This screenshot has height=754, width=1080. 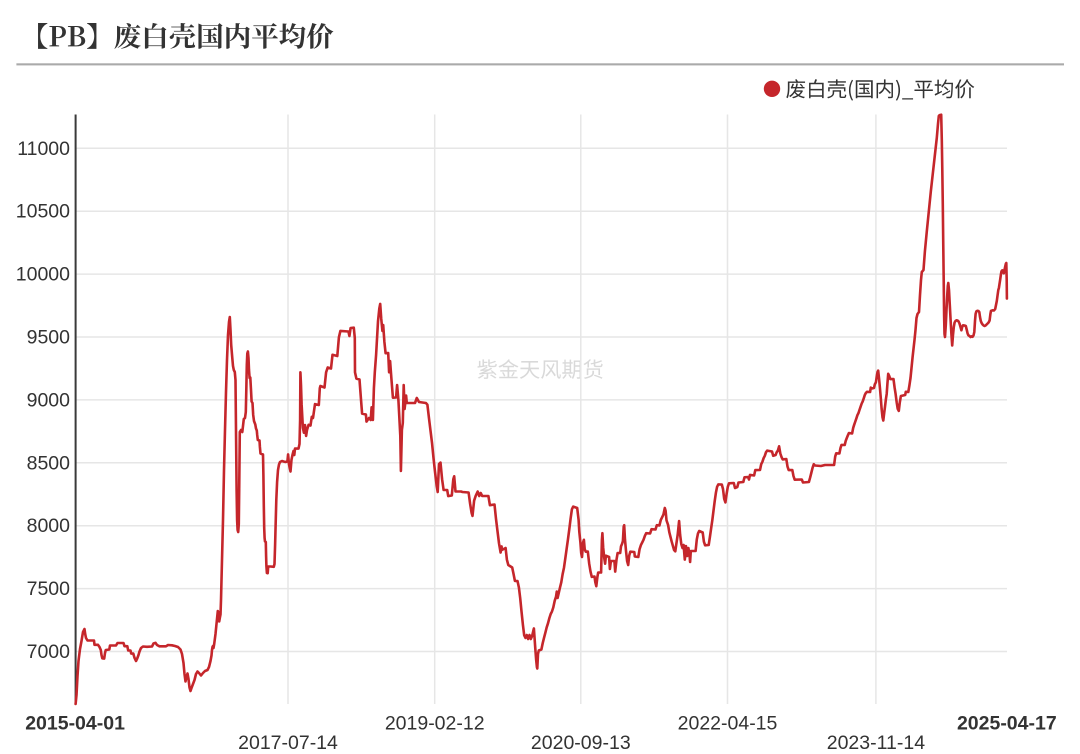 What do you see at coordinates (288, 743) in the screenshot?
I see `svg-text: 2017-07-14` at bounding box center [288, 743].